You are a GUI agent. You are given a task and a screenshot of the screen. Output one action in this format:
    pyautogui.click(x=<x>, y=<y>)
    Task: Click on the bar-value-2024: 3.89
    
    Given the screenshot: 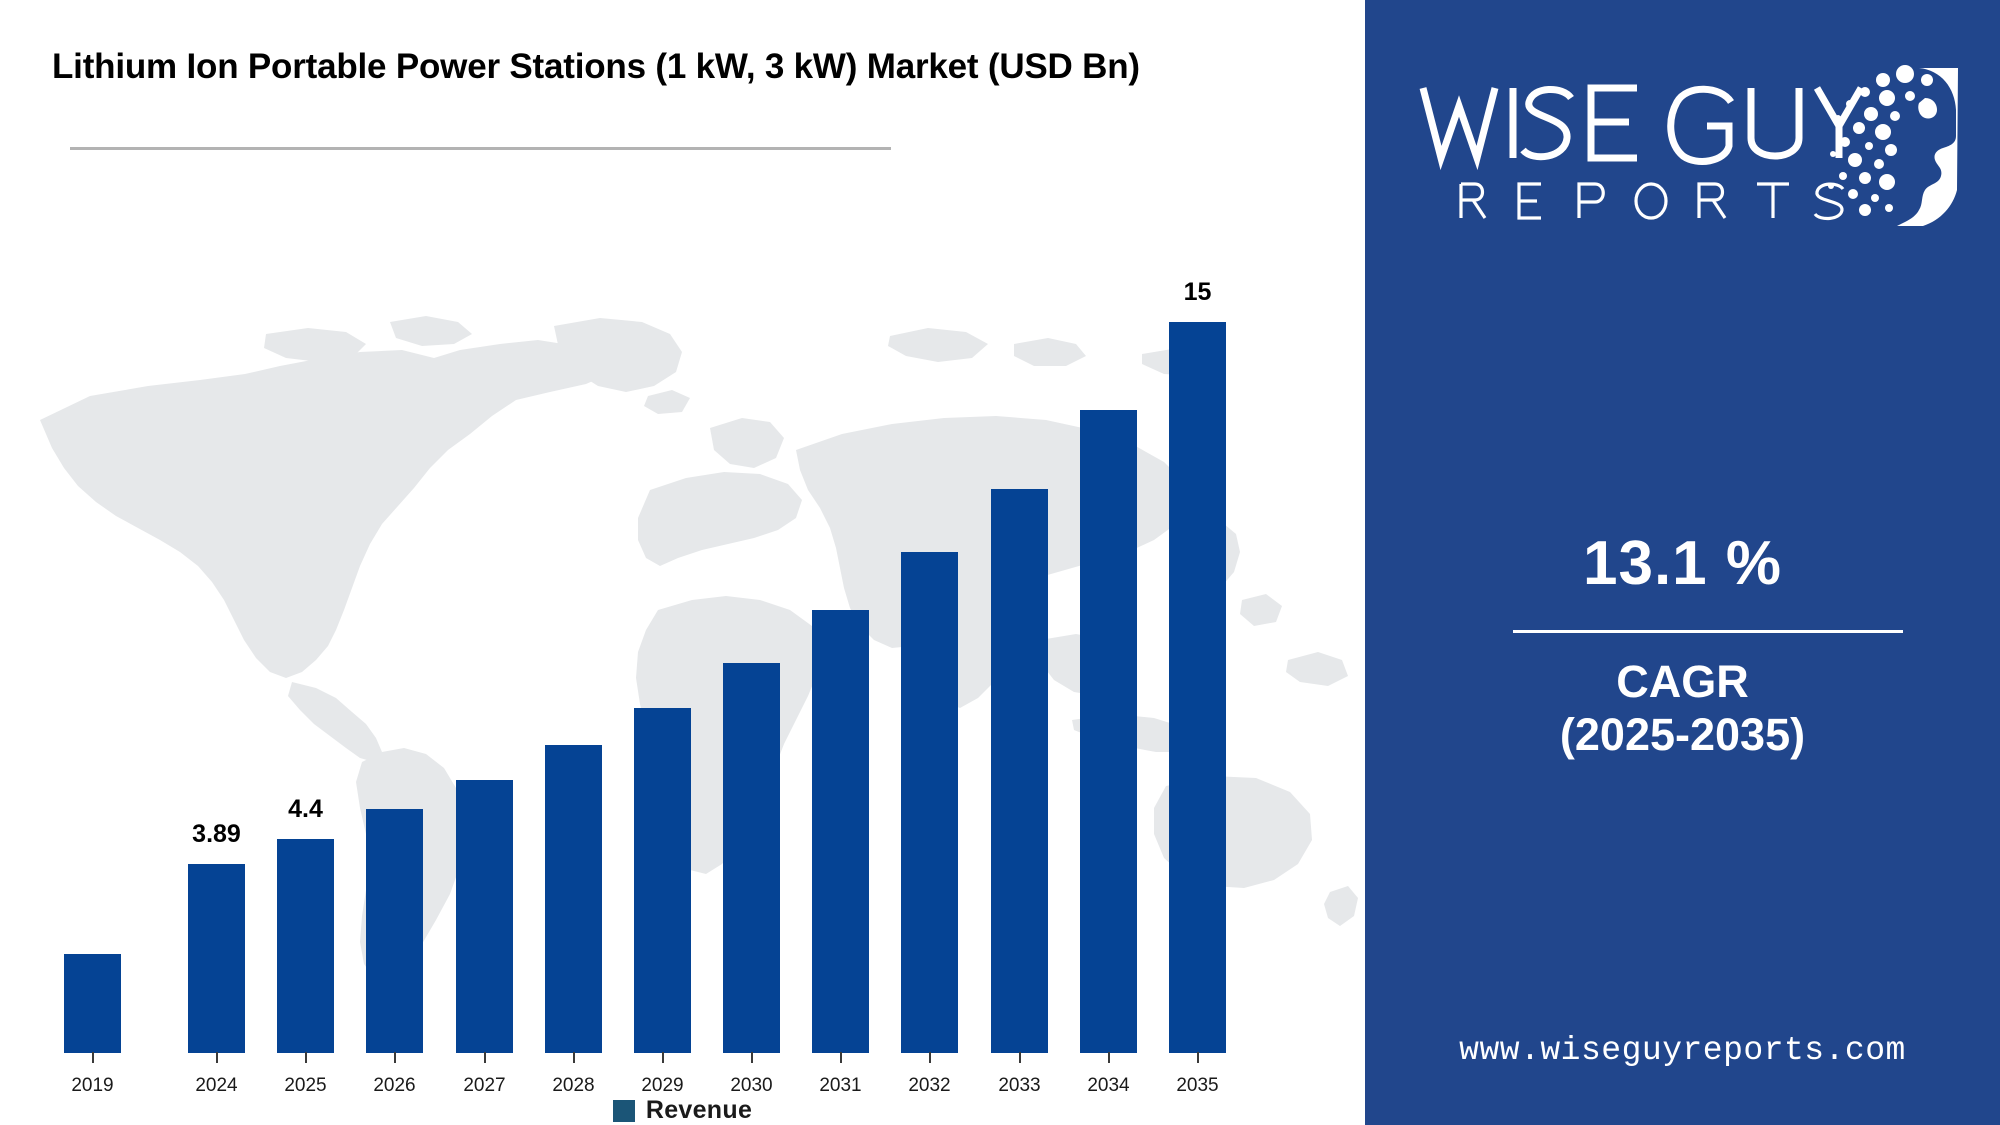 What is the action you would take?
    pyautogui.click(x=216, y=834)
    